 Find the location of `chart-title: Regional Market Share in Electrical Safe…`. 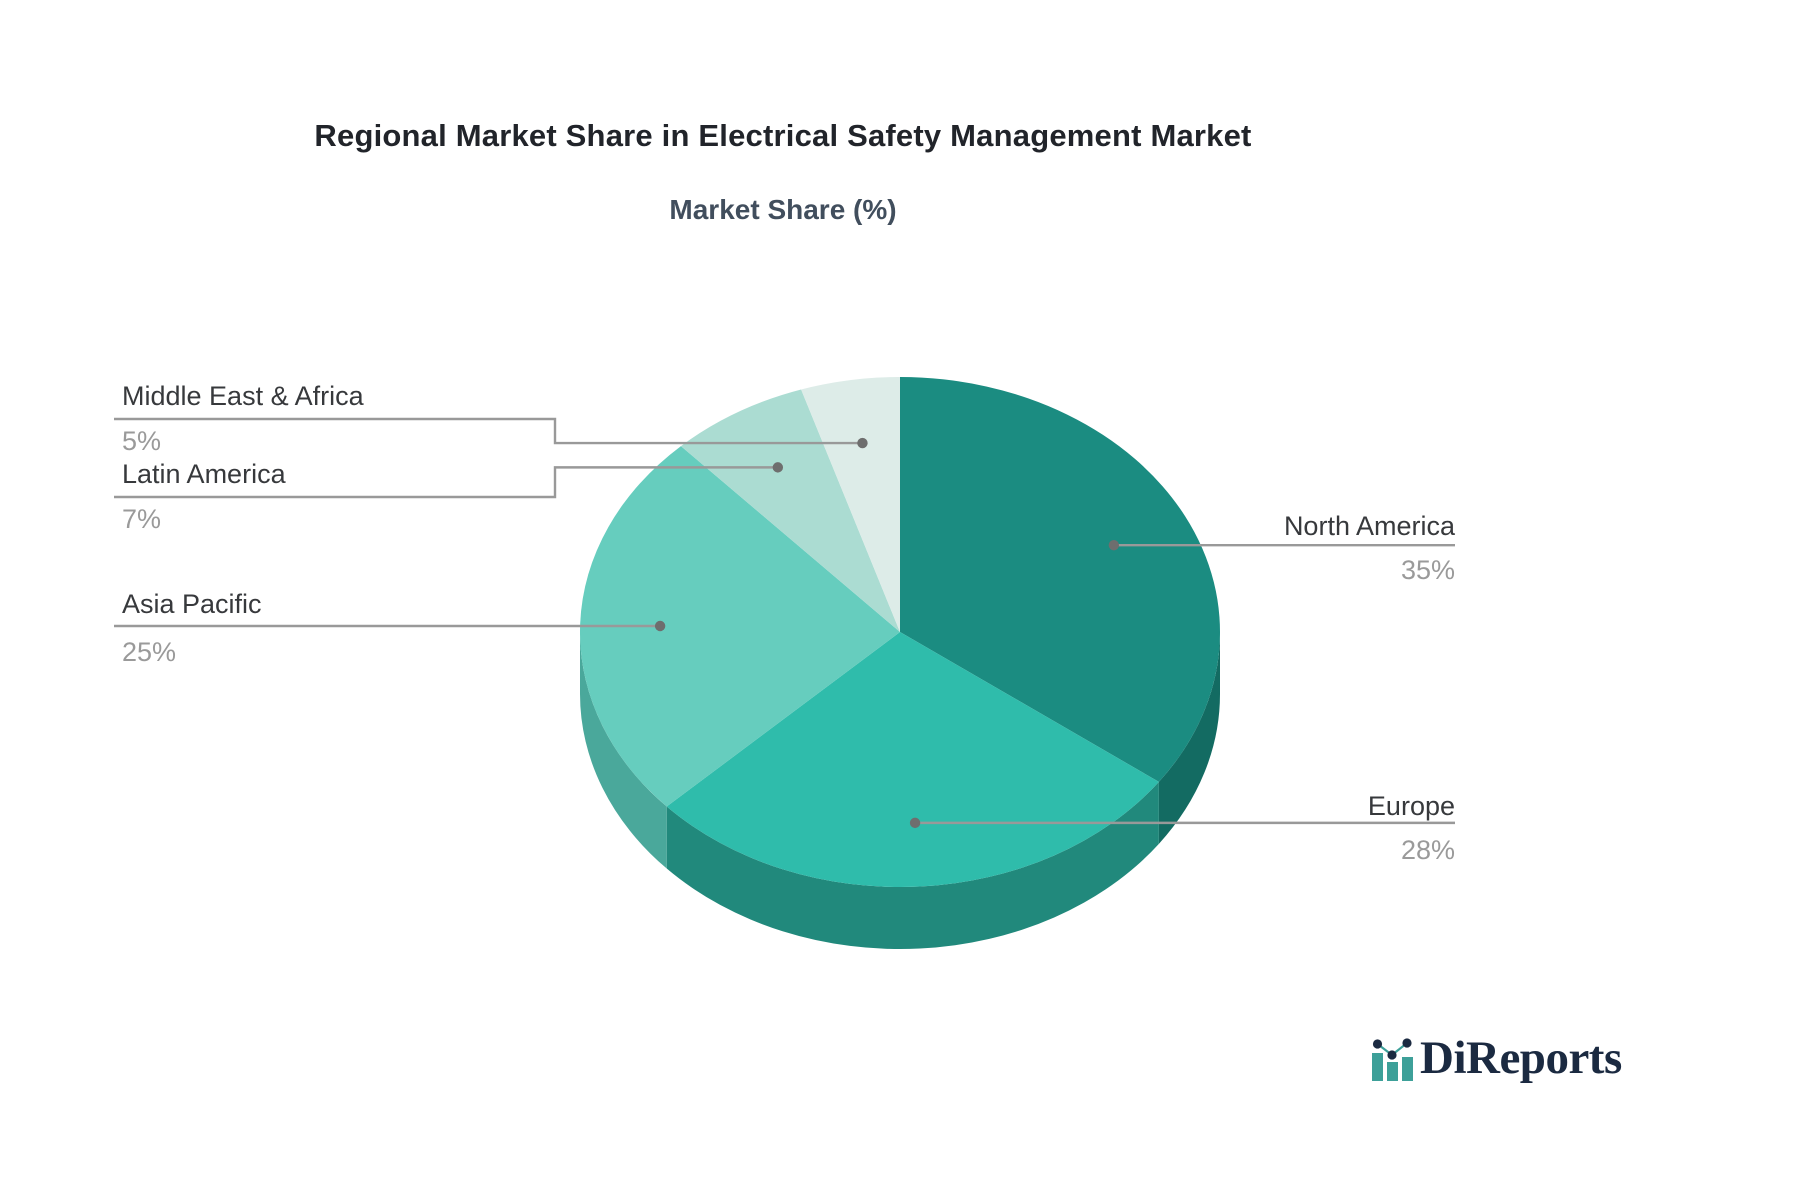

chart-title: Regional Market Share in Electrical Safe… is located at coordinates (783, 135).